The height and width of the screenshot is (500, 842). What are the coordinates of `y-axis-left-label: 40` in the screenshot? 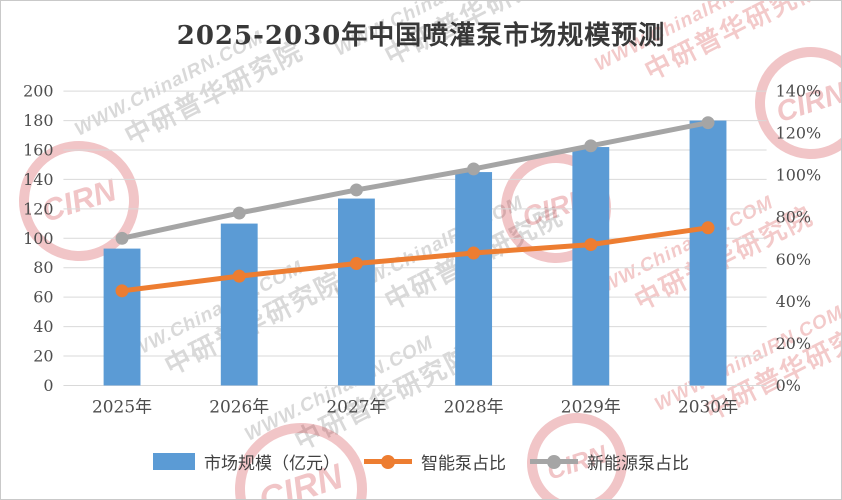 It's located at (43, 326).